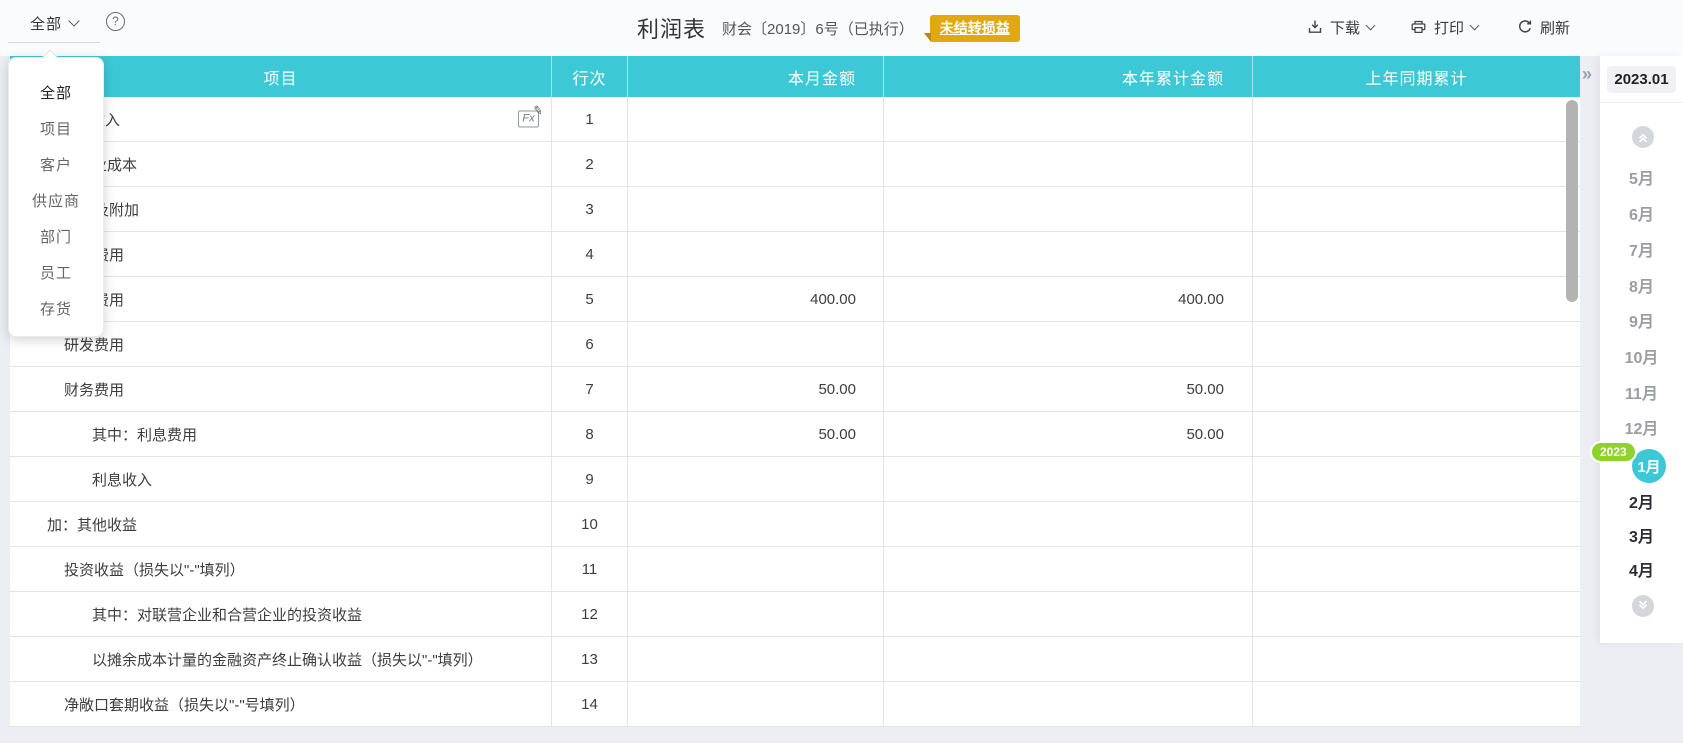 Image resolution: width=1683 pixels, height=743 pixels. I want to click on month-item: 3月, so click(1641, 537).